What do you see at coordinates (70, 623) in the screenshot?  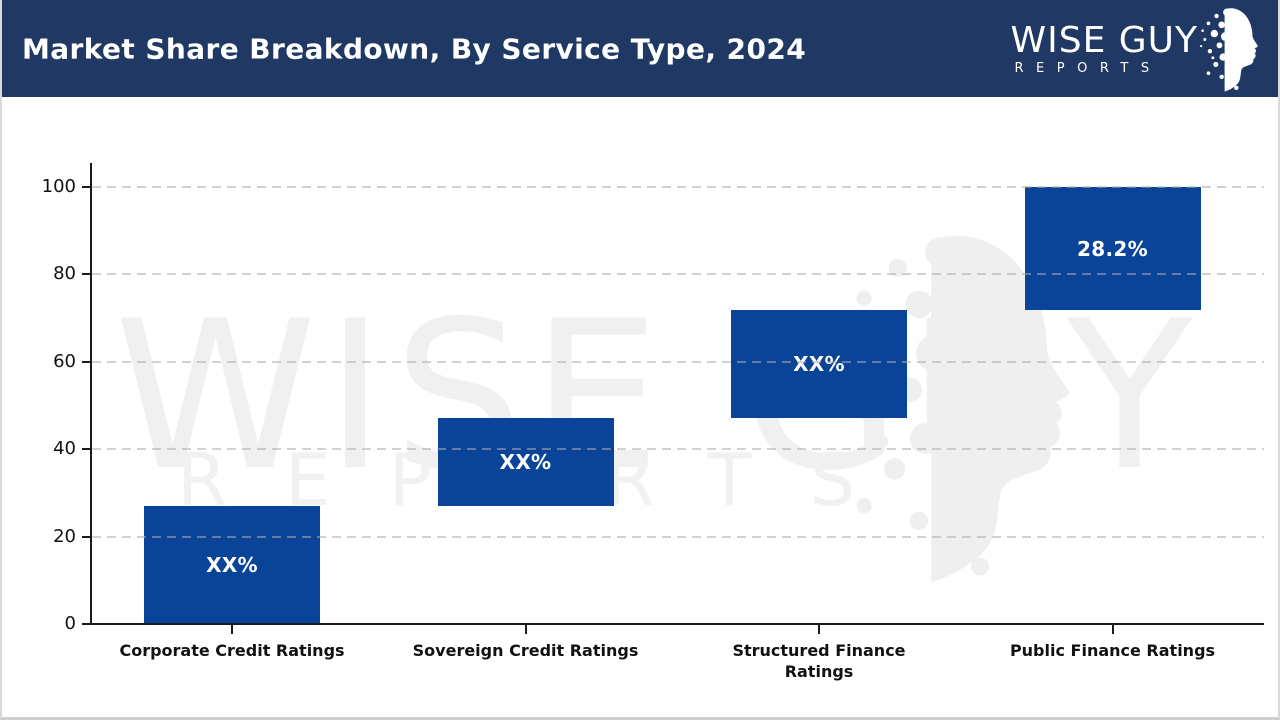 I see `y-tick-label: 0` at bounding box center [70, 623].